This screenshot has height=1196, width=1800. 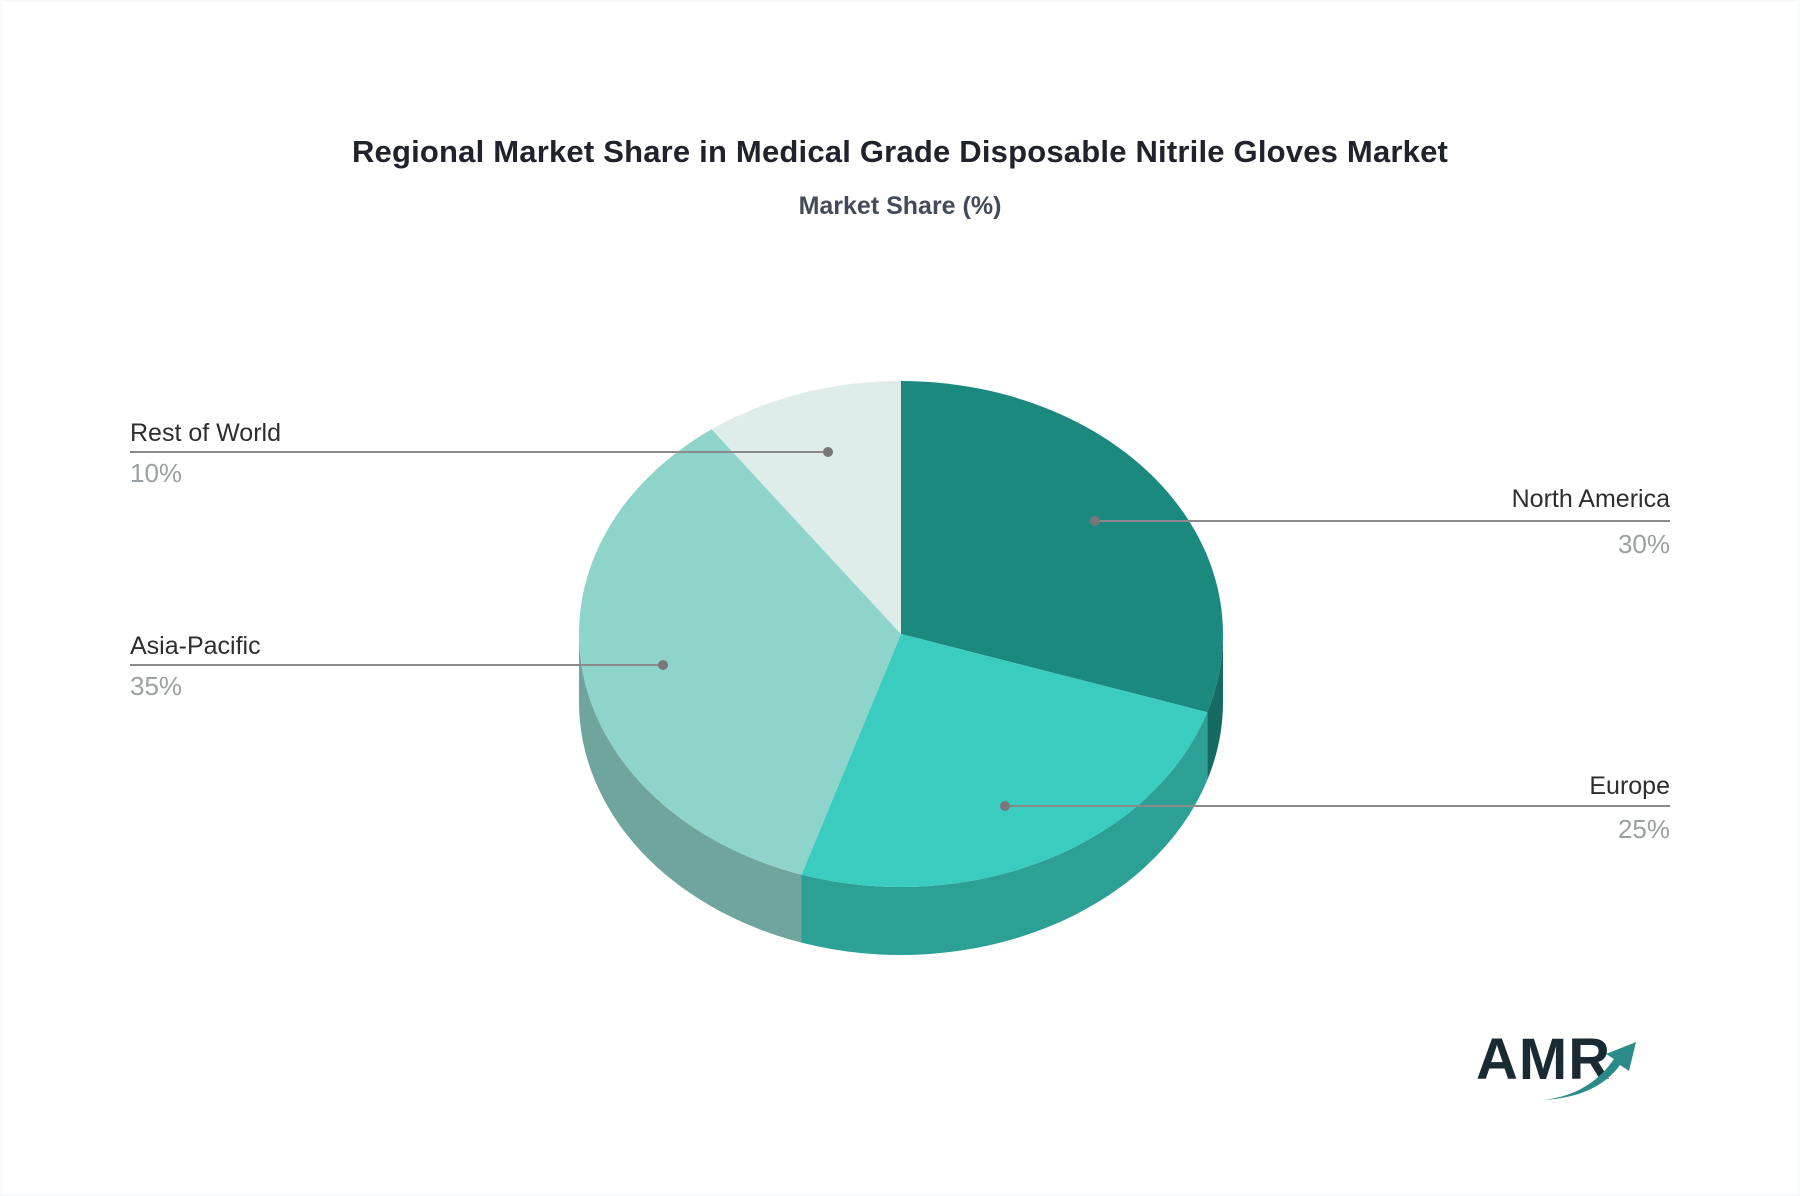 What do you see at coordinates (195, 646) in the screenshot?
I see `callout-label-asia-pacific: Asia-Pacific` at bounding box center [195, 646].